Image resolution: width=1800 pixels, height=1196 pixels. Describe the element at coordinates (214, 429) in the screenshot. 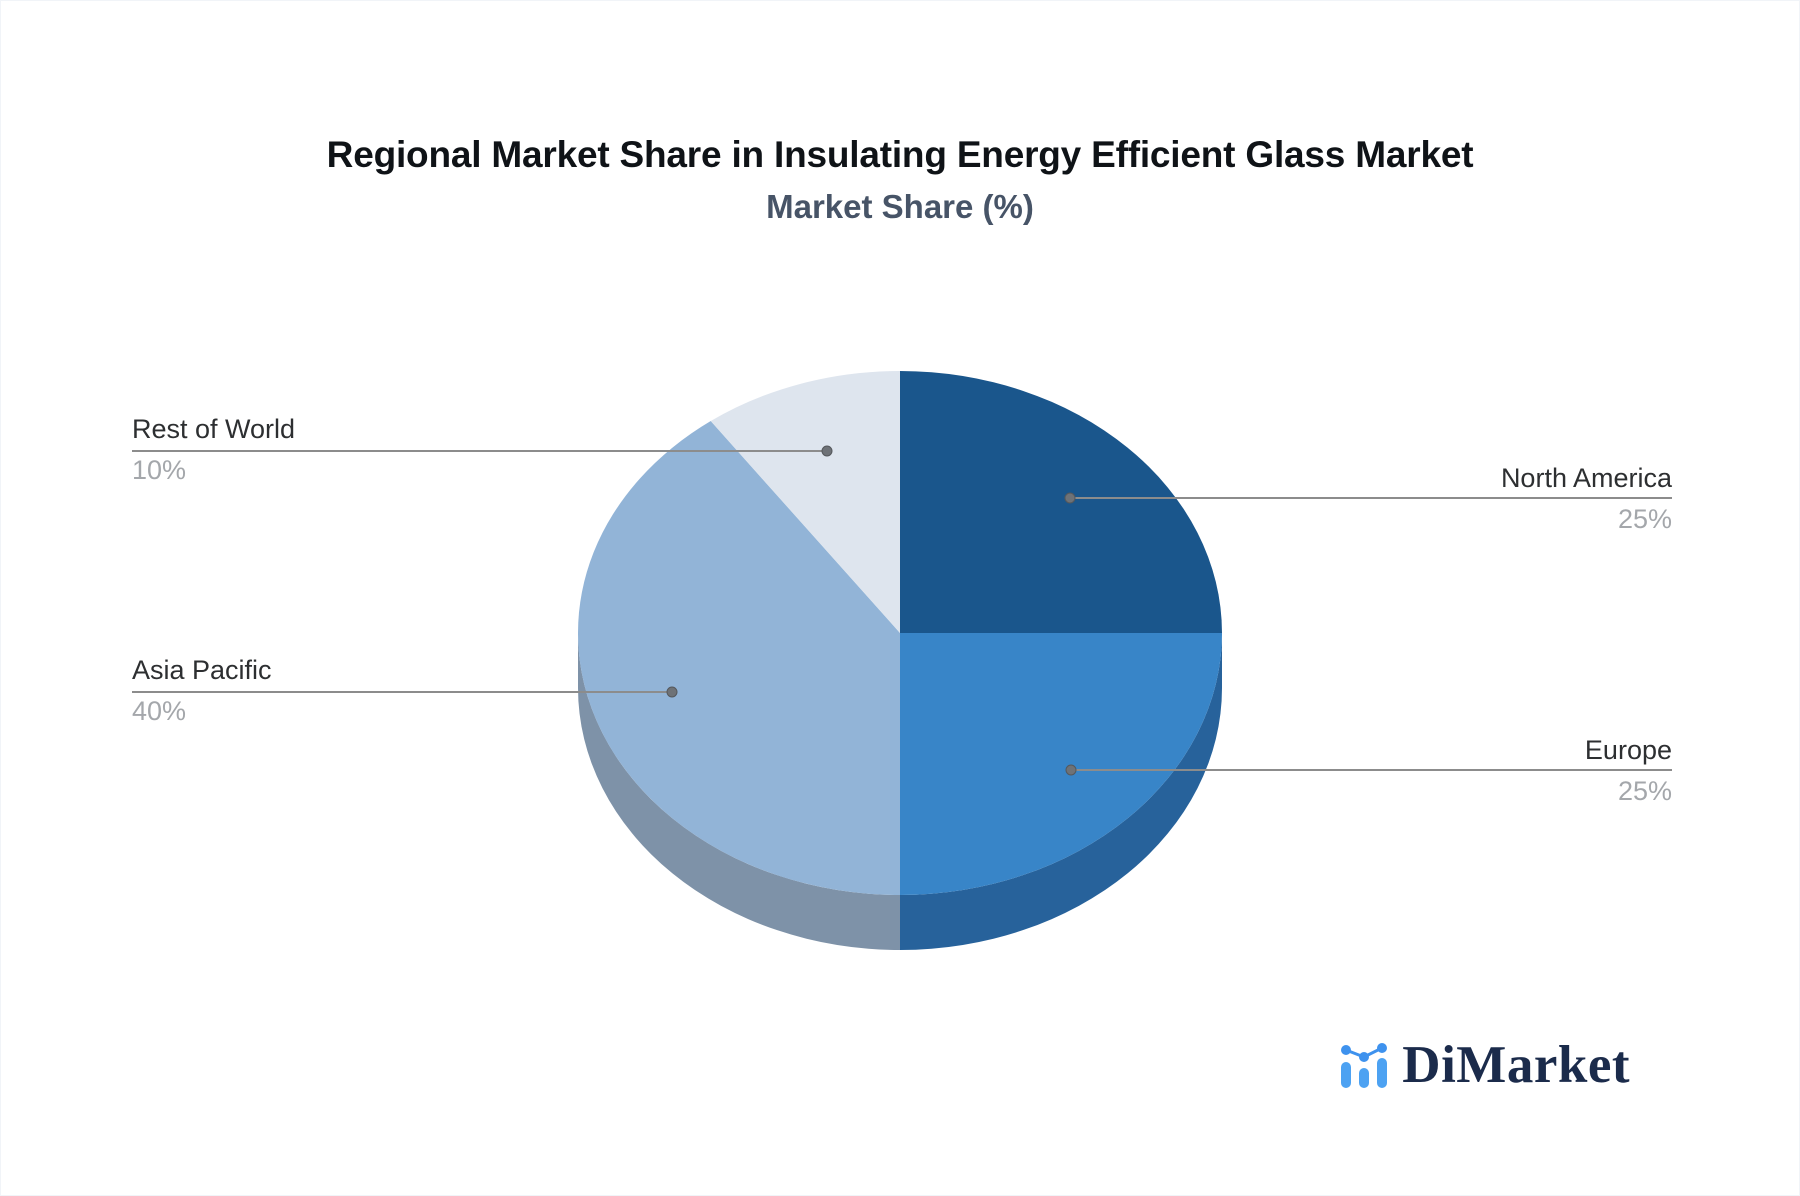

I see `slice-label-rest-of-world: Rest of World` at that location.